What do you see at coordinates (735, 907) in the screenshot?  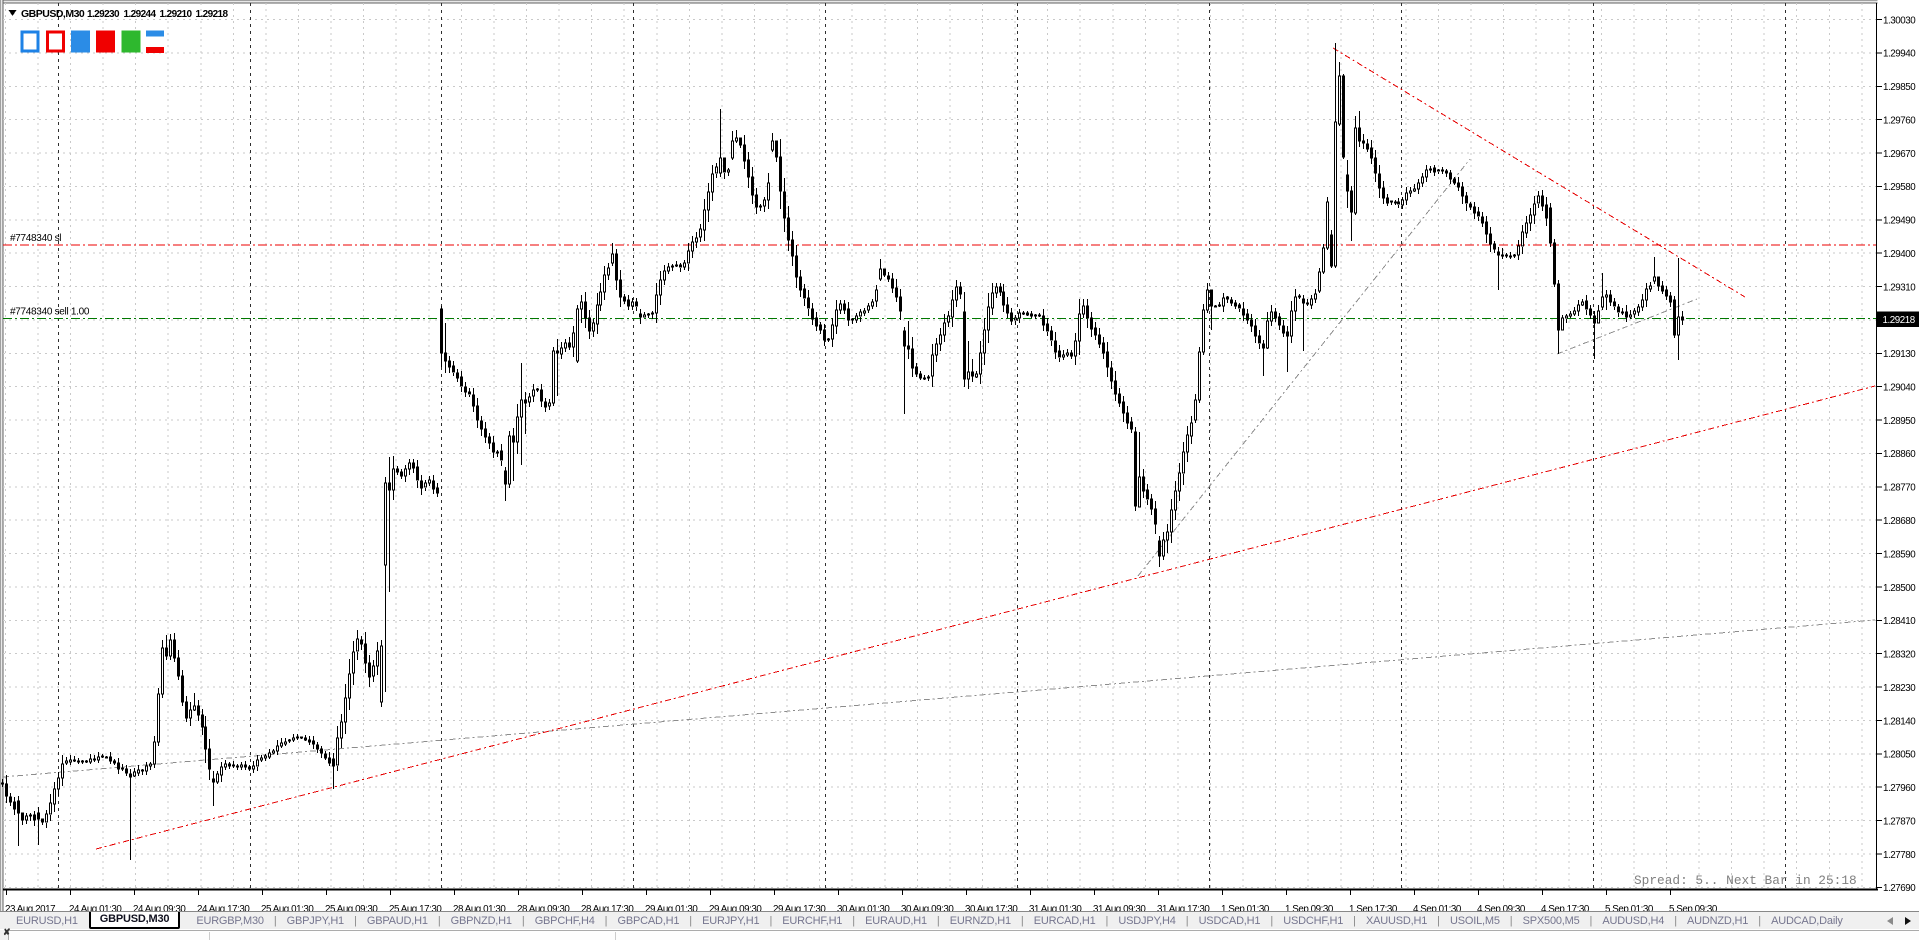 I see `svg-text: 29 Aug 09:30` at bounding box center [735, 907].